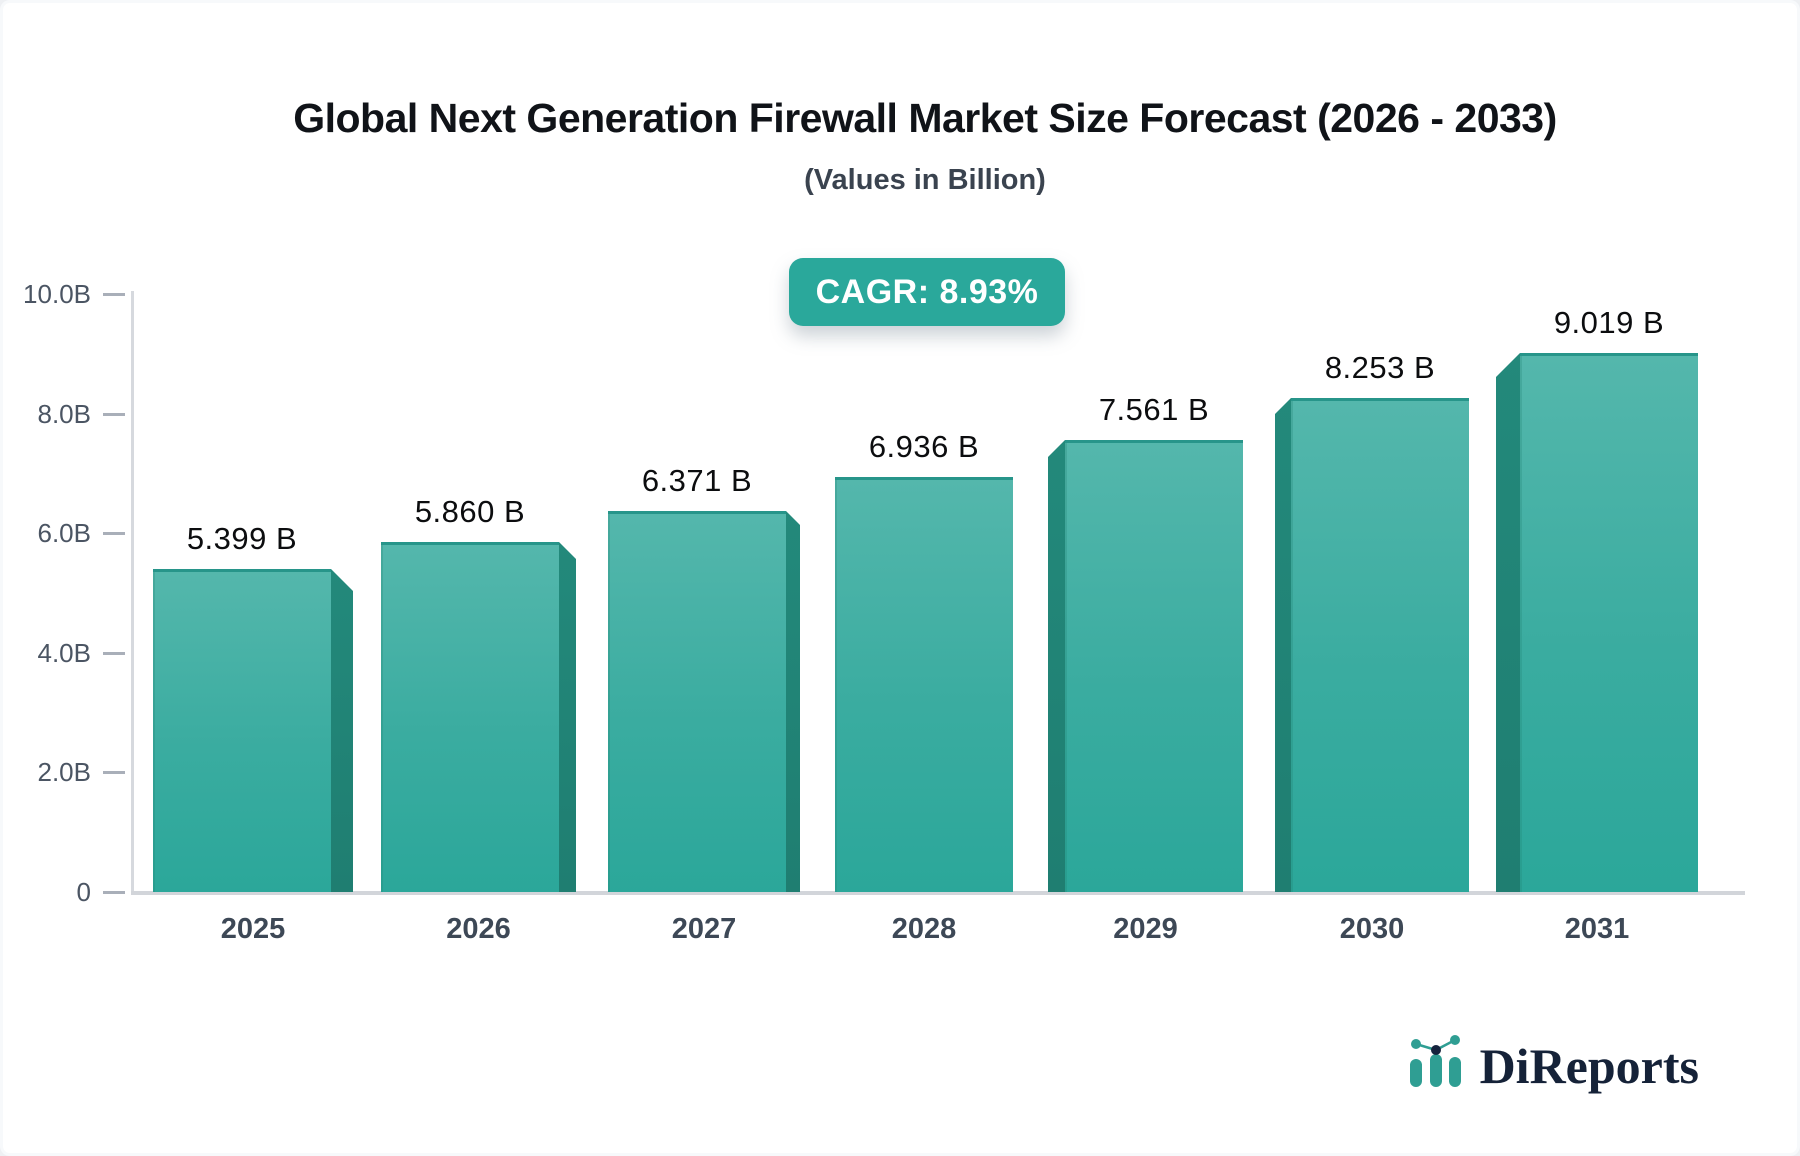 This screenshot has width=1800, height=1156. Describe the element at coordinates (704, 929) in the screenshot. I see `x-axis-label-2027: 2027` at that location.